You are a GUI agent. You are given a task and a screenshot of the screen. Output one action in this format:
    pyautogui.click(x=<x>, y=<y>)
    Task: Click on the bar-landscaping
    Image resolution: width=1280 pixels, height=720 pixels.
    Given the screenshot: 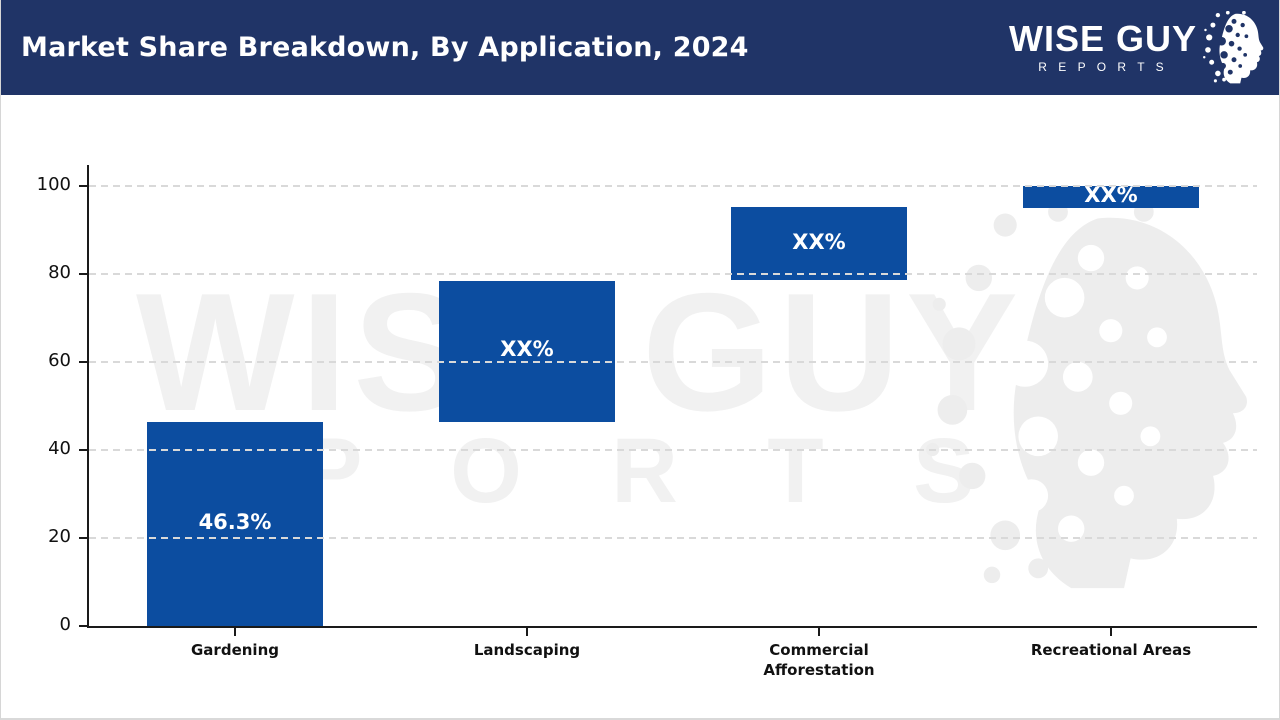 What is the action you would take?
    pyautogui.click(x=527, y=351)
    